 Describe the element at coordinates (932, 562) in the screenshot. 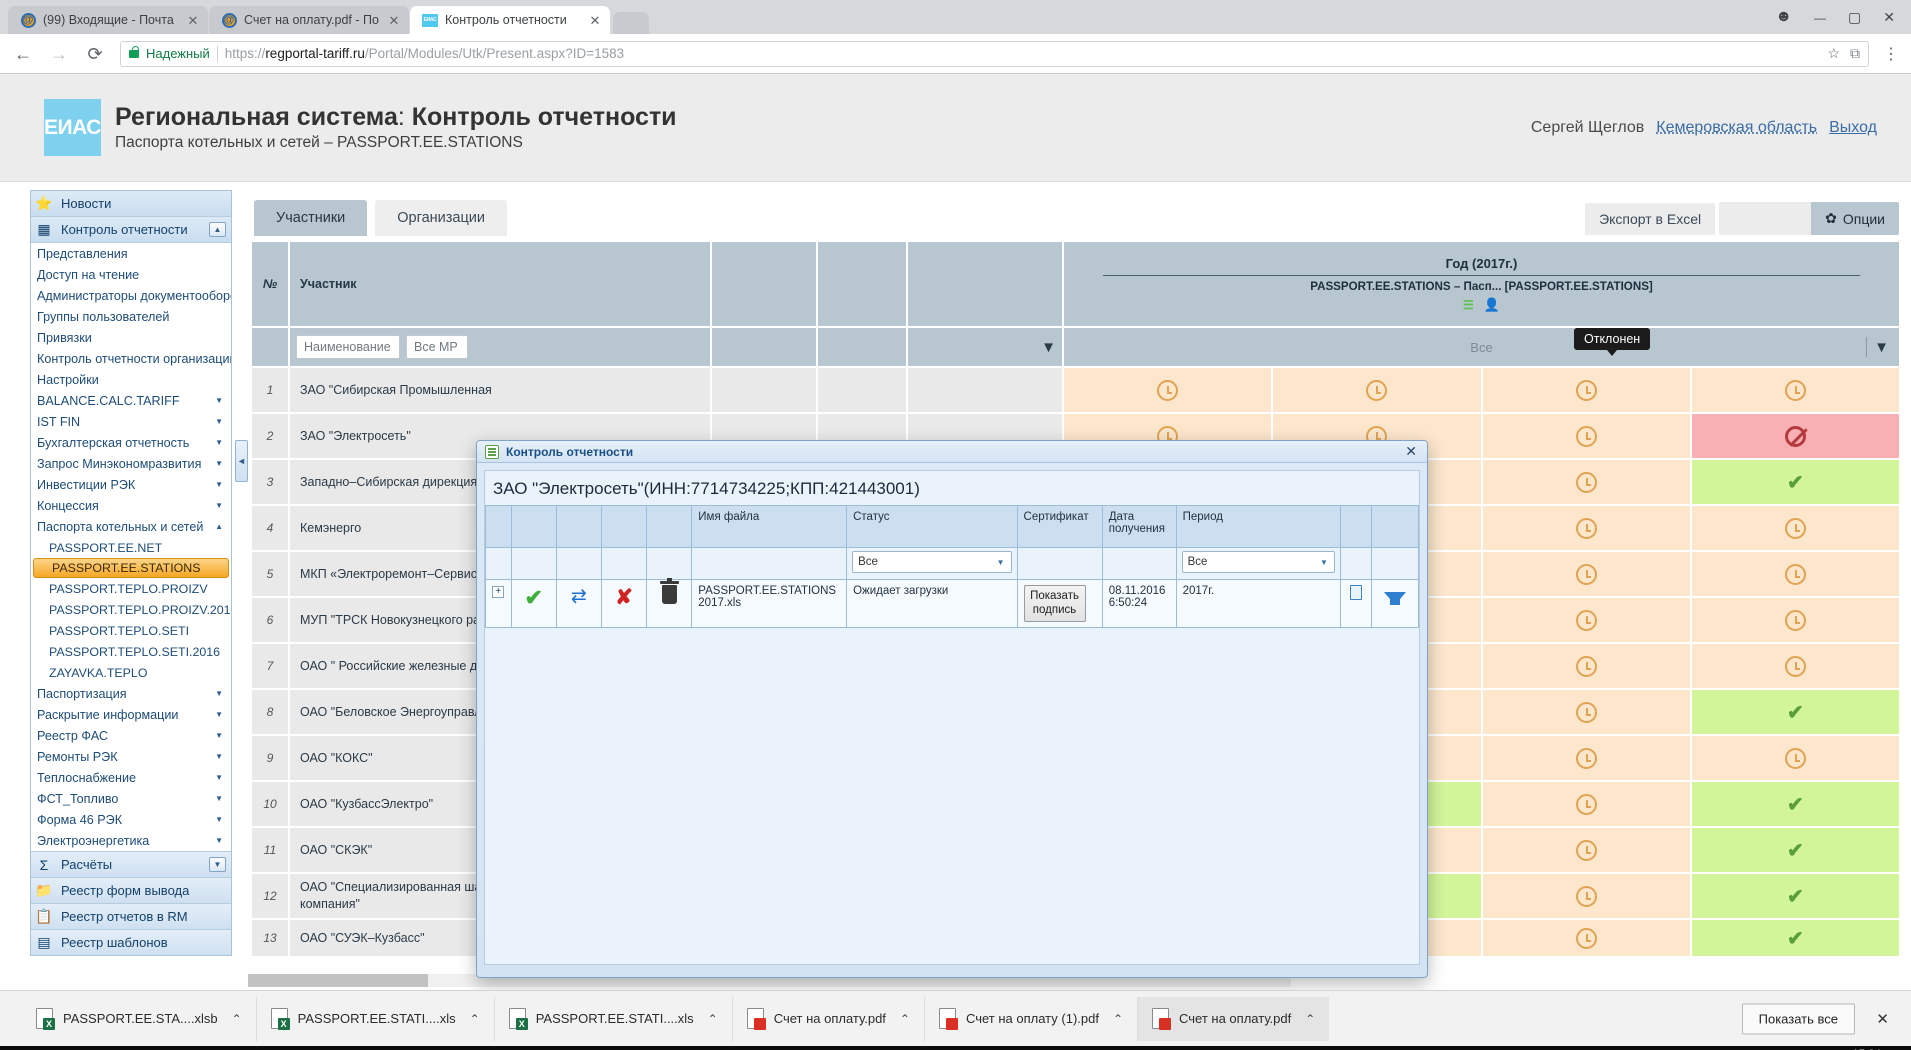

I see `status-filter-select: Все ▼` at that location.